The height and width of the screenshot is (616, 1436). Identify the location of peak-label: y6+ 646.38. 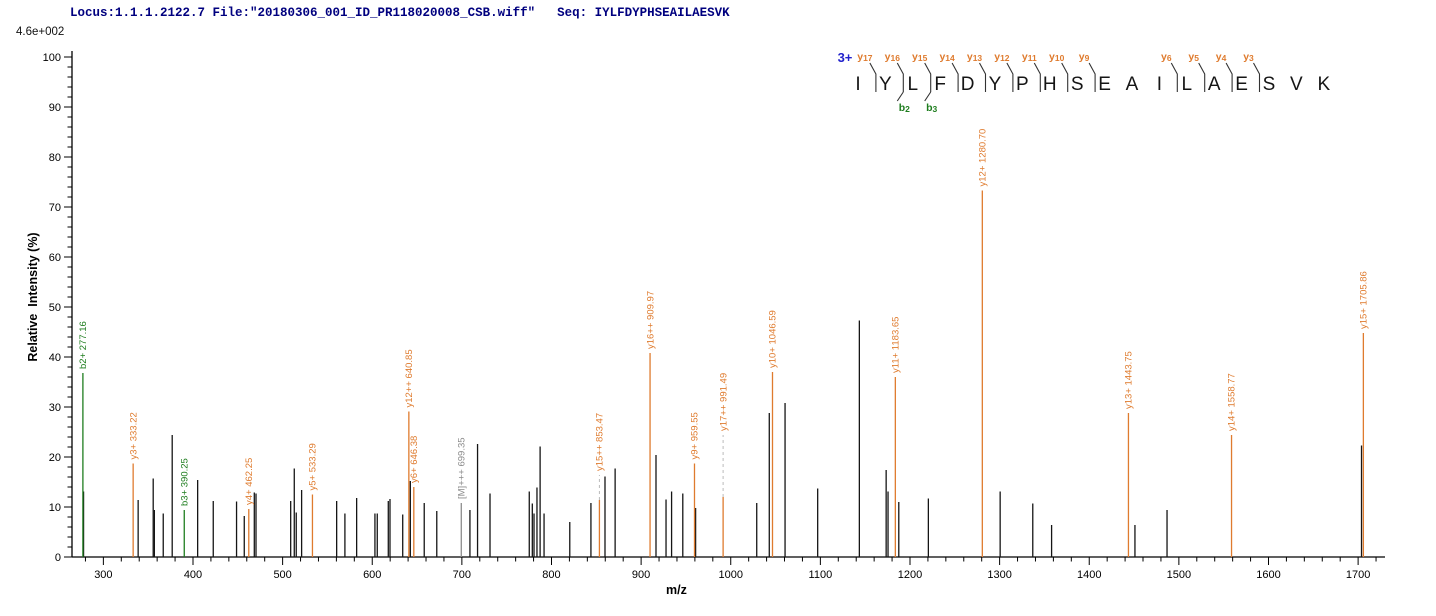
(414, 459).